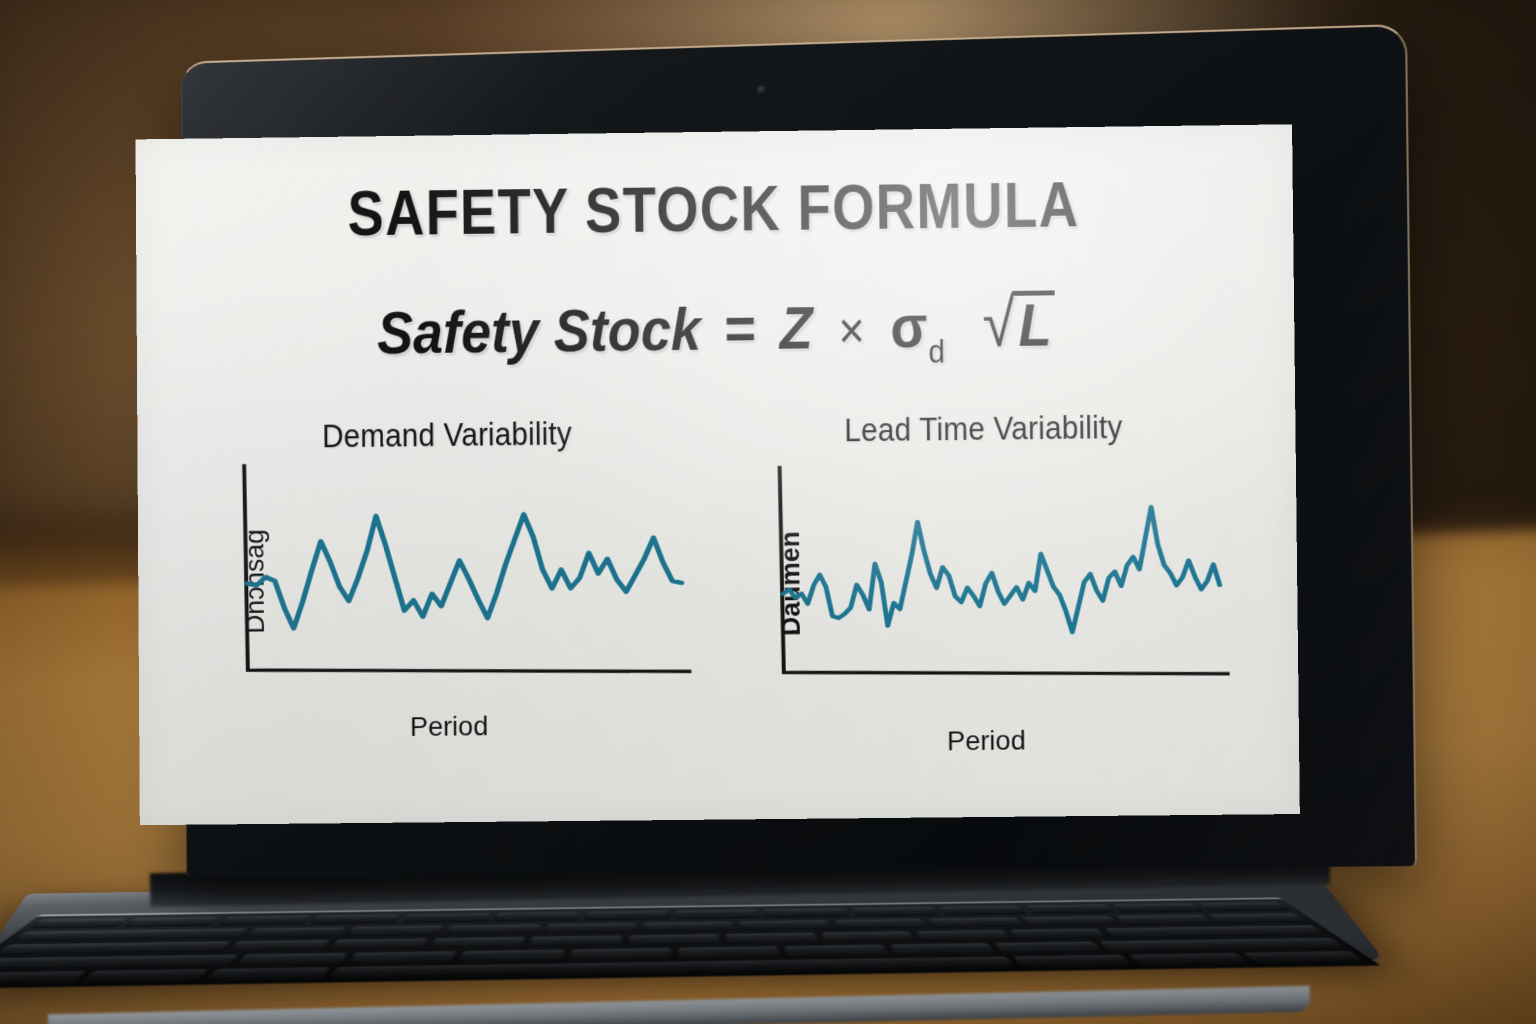 The width and height of the screenshot is (1536, 1024). Describe the element at coordinates (679, 1004) in the screenshot. I see `laptop-base-front-edge` at that location.